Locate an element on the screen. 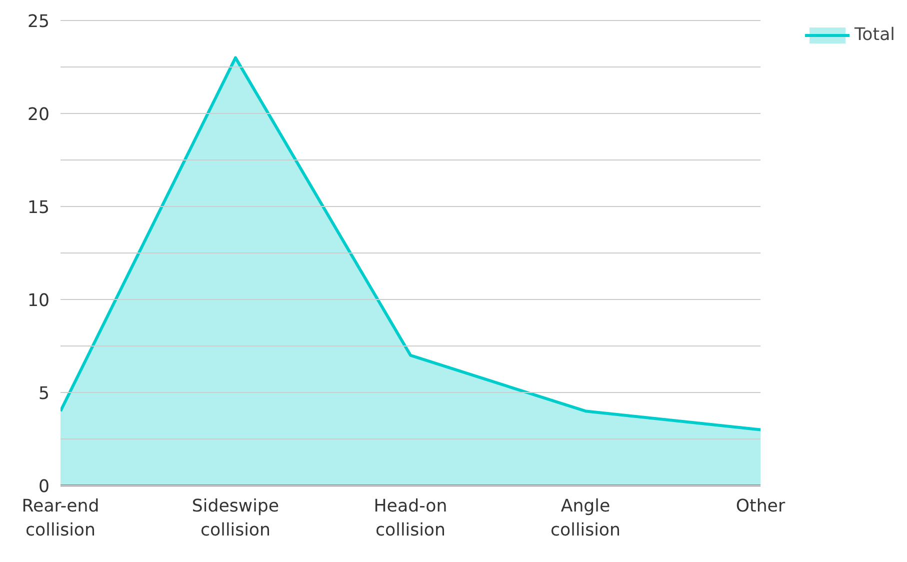 The image size is (907, 562). y-tick-label: 15 is located at coordinates (38, 208).